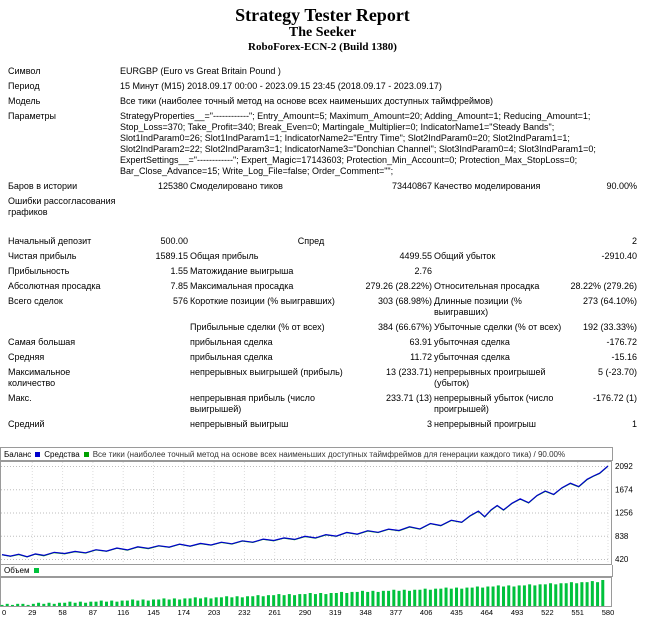  What do you see at coordinates (20, 398) in the screenshot?
I see `stat-label: Макс.` at bounding box center [20, 398].